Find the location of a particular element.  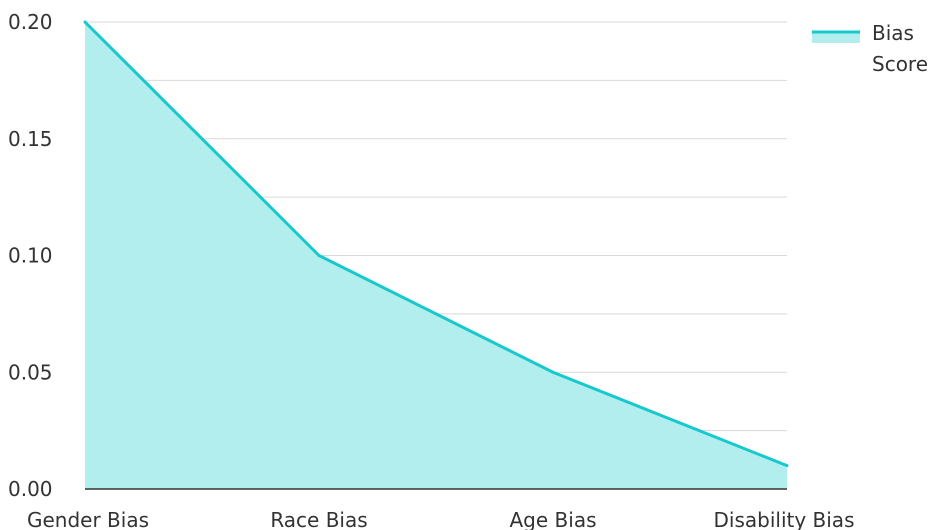

x-tick-label: Gender Bias is located at coordinates (88, 519).